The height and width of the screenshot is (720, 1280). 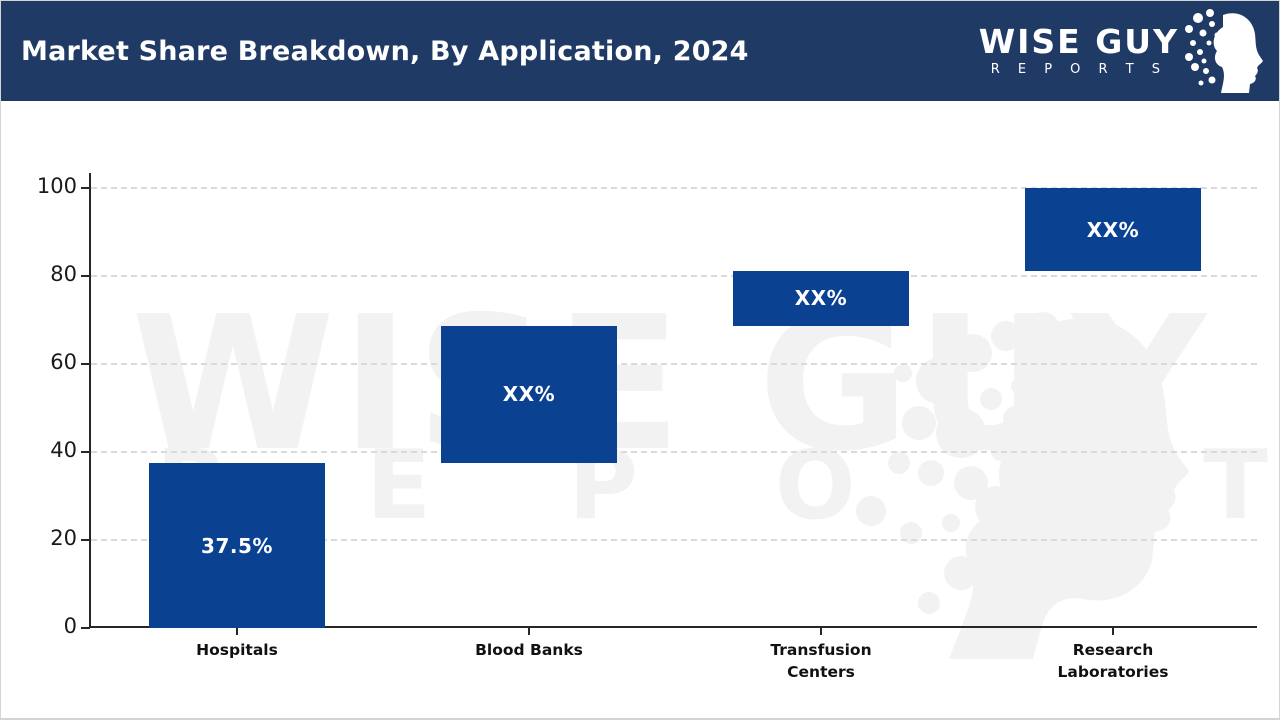 What do you see at coordinates (1113, 650) in the screenshot?
I see `x-category-label-line: Research` at bounding box center [1113, 650].